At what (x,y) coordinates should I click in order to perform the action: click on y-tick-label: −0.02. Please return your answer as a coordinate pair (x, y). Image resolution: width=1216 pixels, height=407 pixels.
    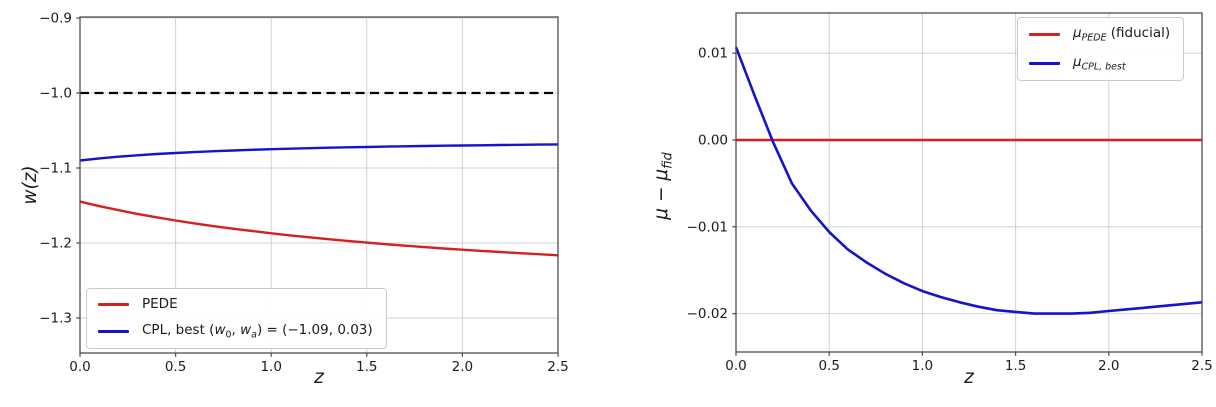
    Looking at the image, I should click on (707, 314).